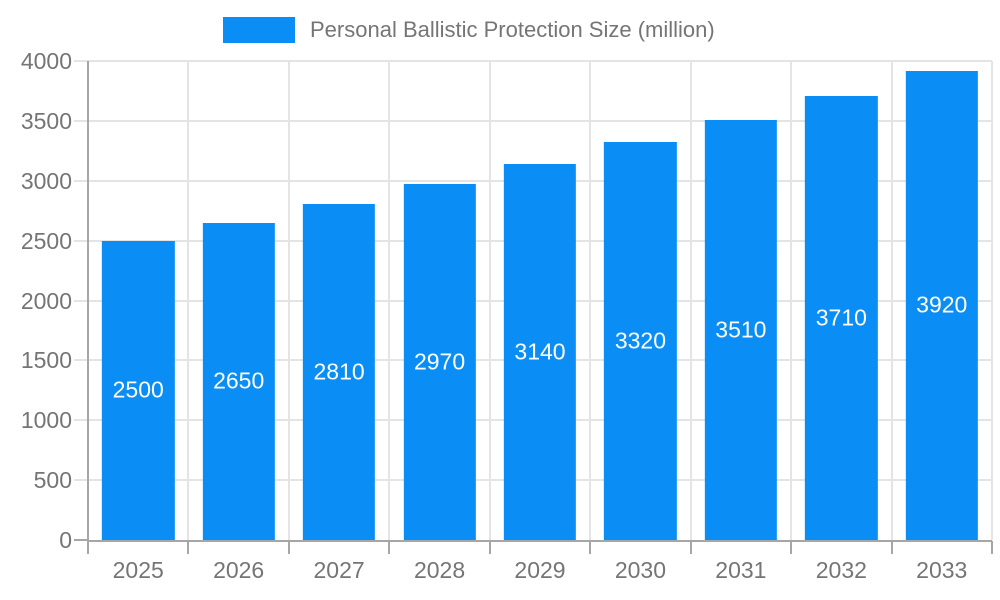  Describe the element at coordinates (46, 61) in the screenshot. I see `y-axis-label: 4000` at that location.